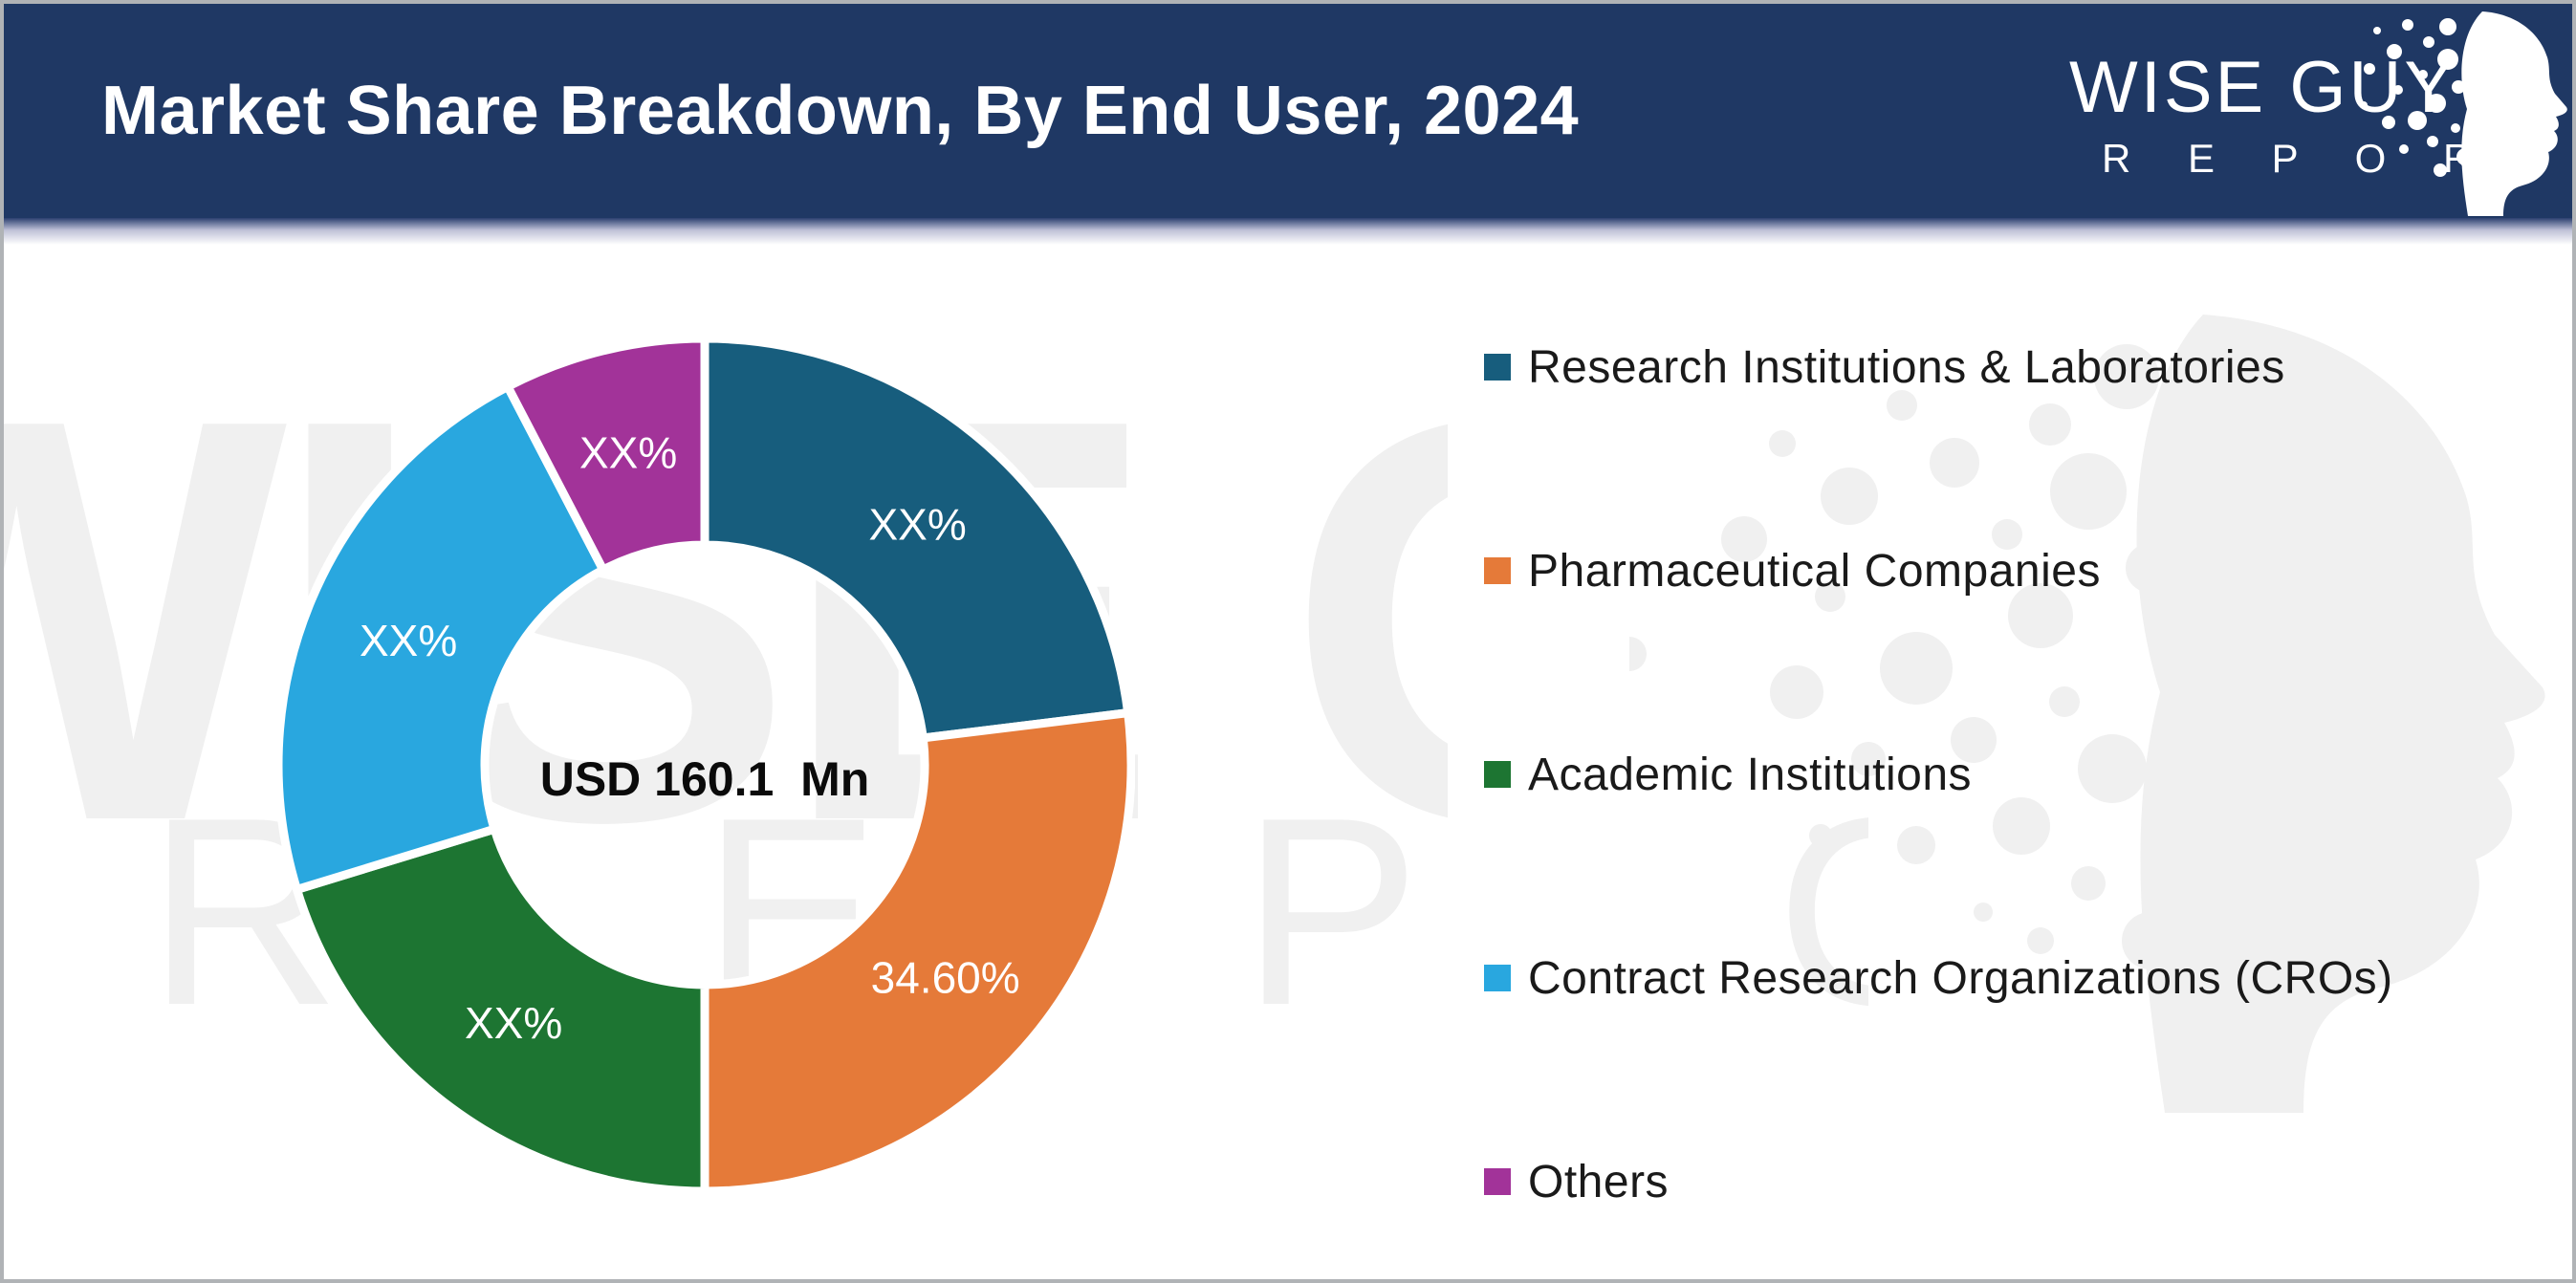 Image resolution: width=2576 pixels, height=1283 pixels. I want to click on logo-wiseguy-text: WISE GUY, so click(2262, 87).